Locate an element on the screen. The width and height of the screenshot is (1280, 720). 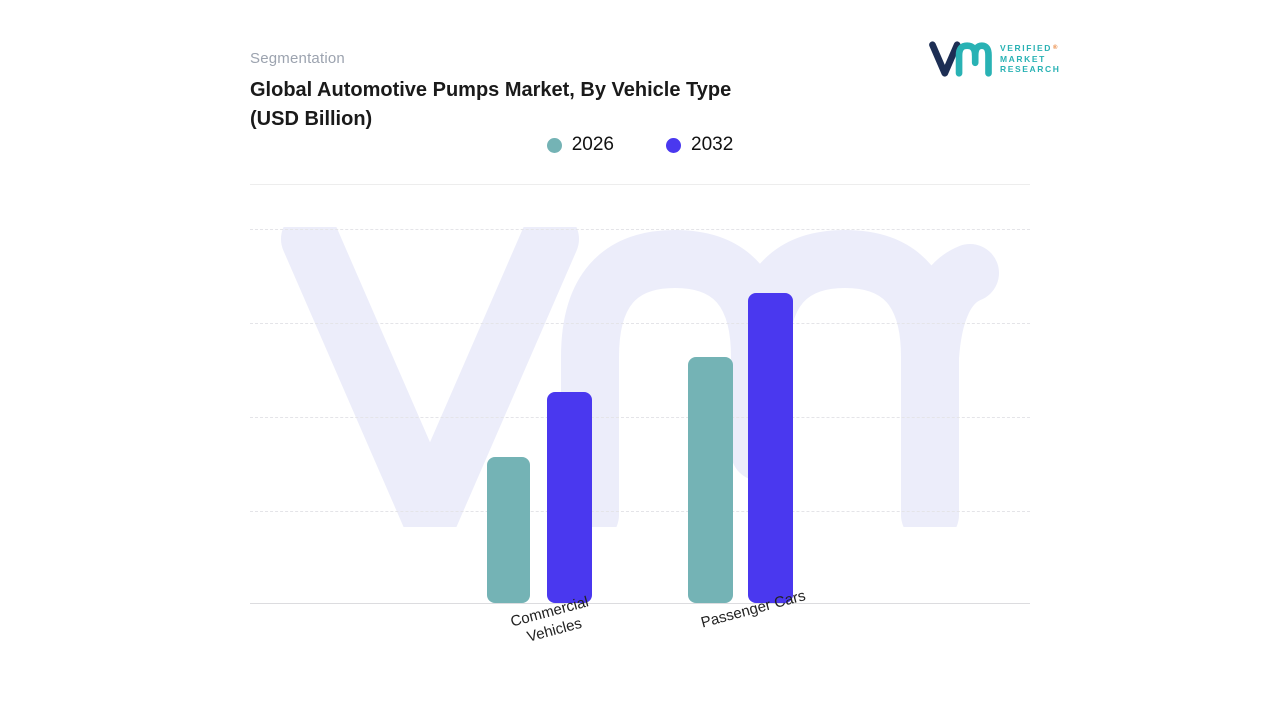
segmentation-eyebrow: Segmentation is located at coordinates (297, 58).